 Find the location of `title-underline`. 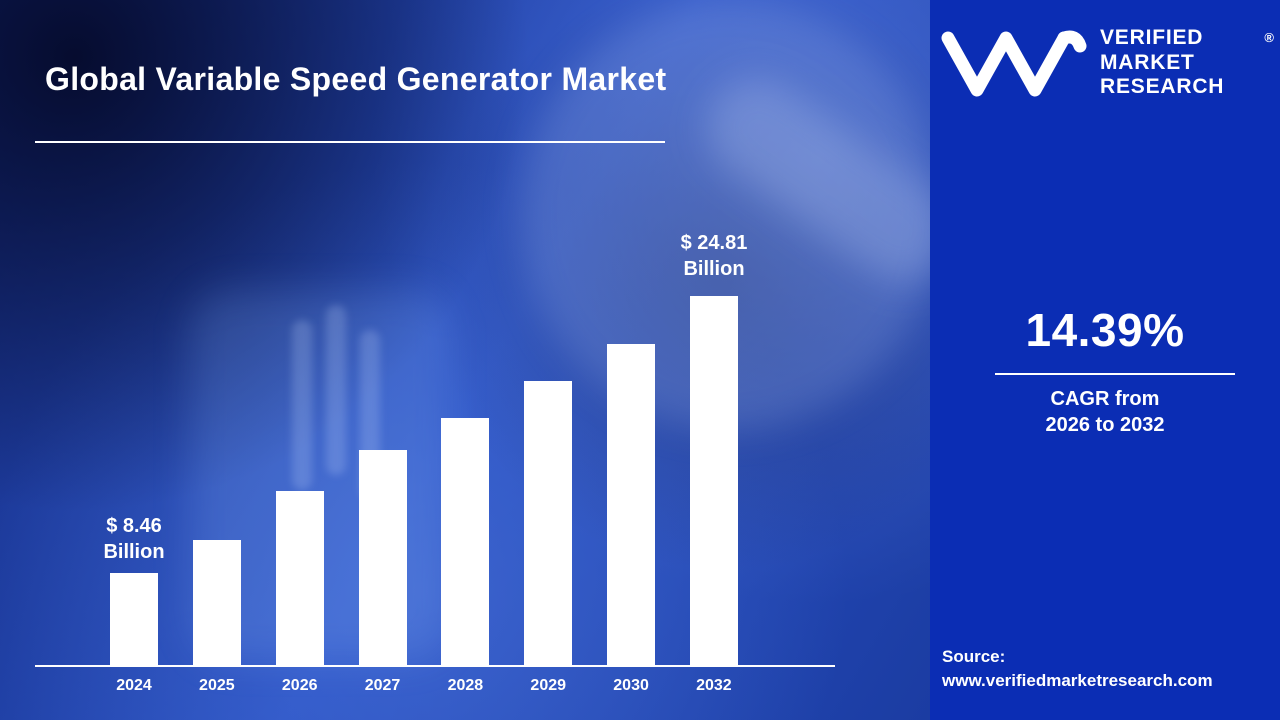

title-underline is located at coordinates (350, 142).